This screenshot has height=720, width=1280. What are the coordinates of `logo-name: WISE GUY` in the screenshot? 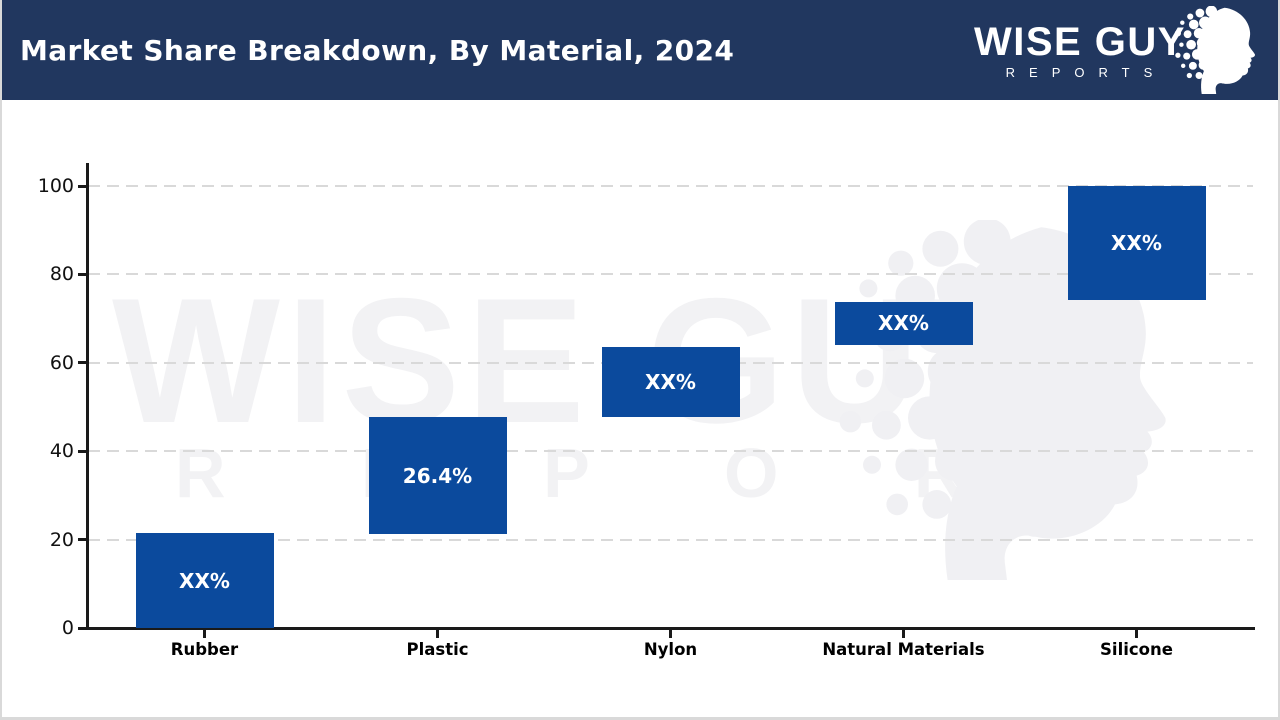 It's located at (1079, 41).